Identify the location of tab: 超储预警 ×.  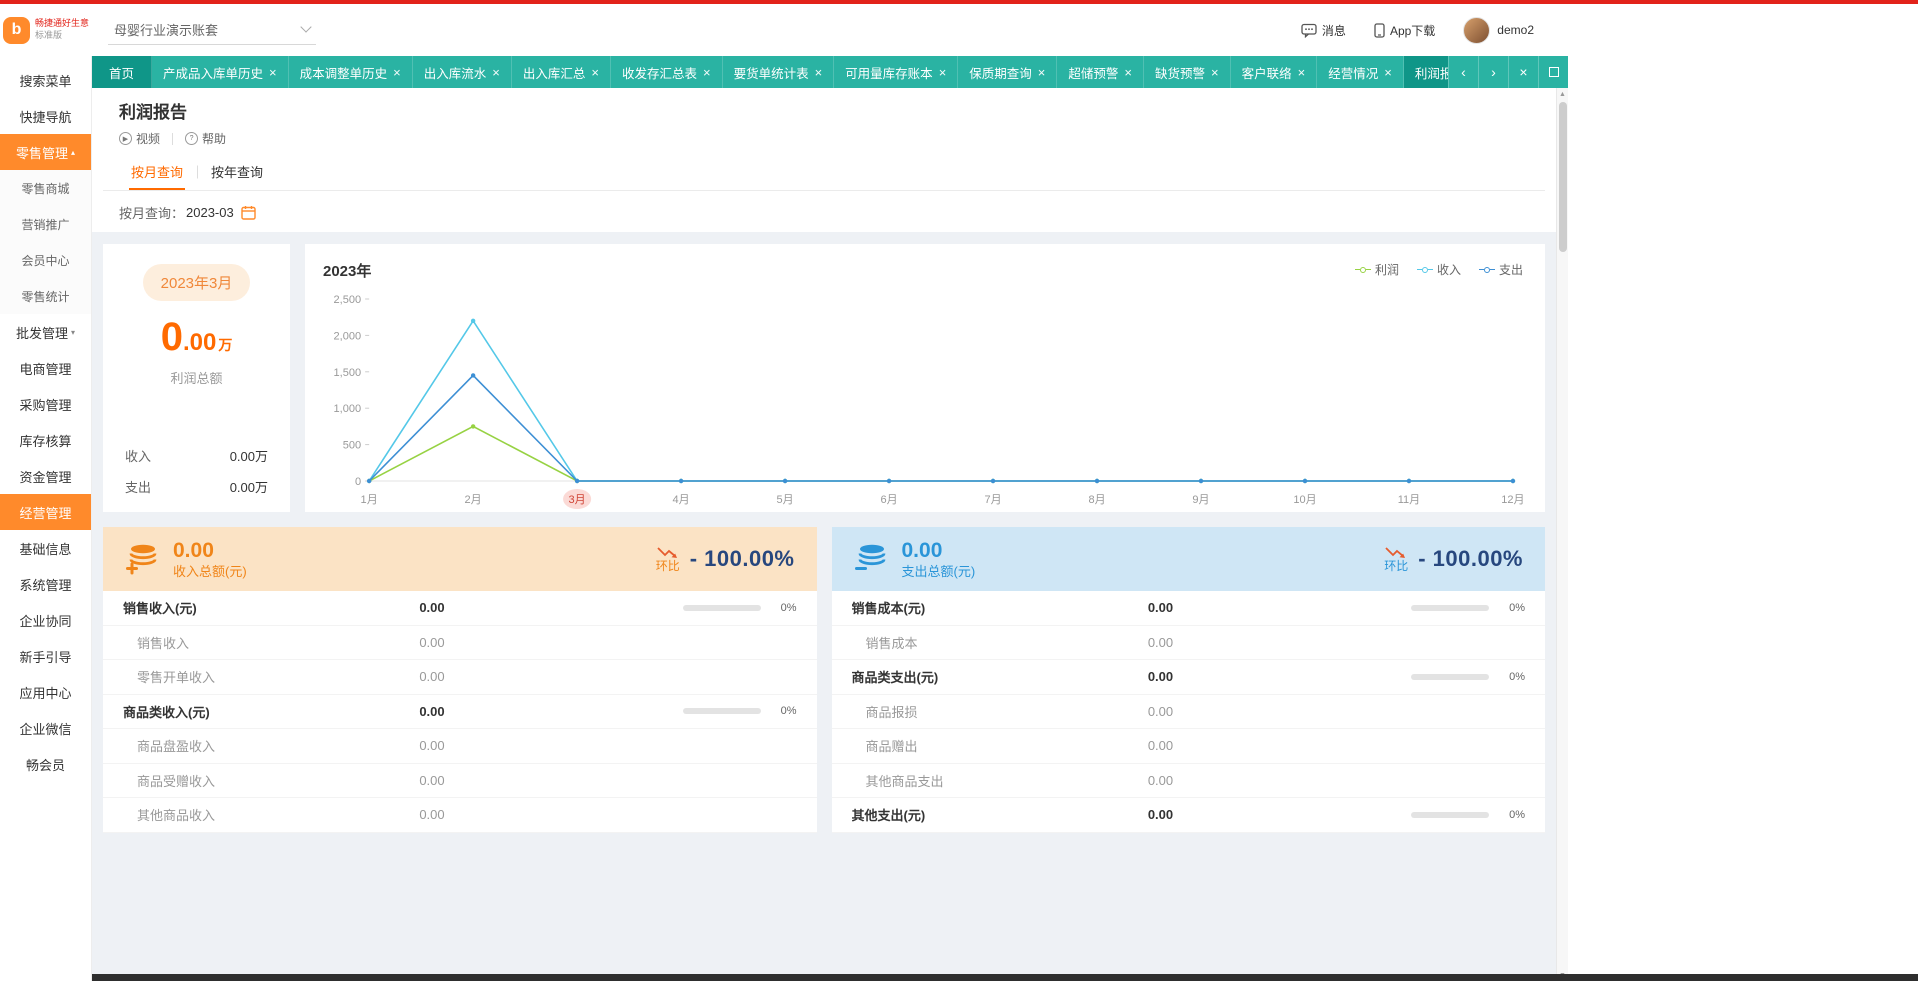
(1100, 72).